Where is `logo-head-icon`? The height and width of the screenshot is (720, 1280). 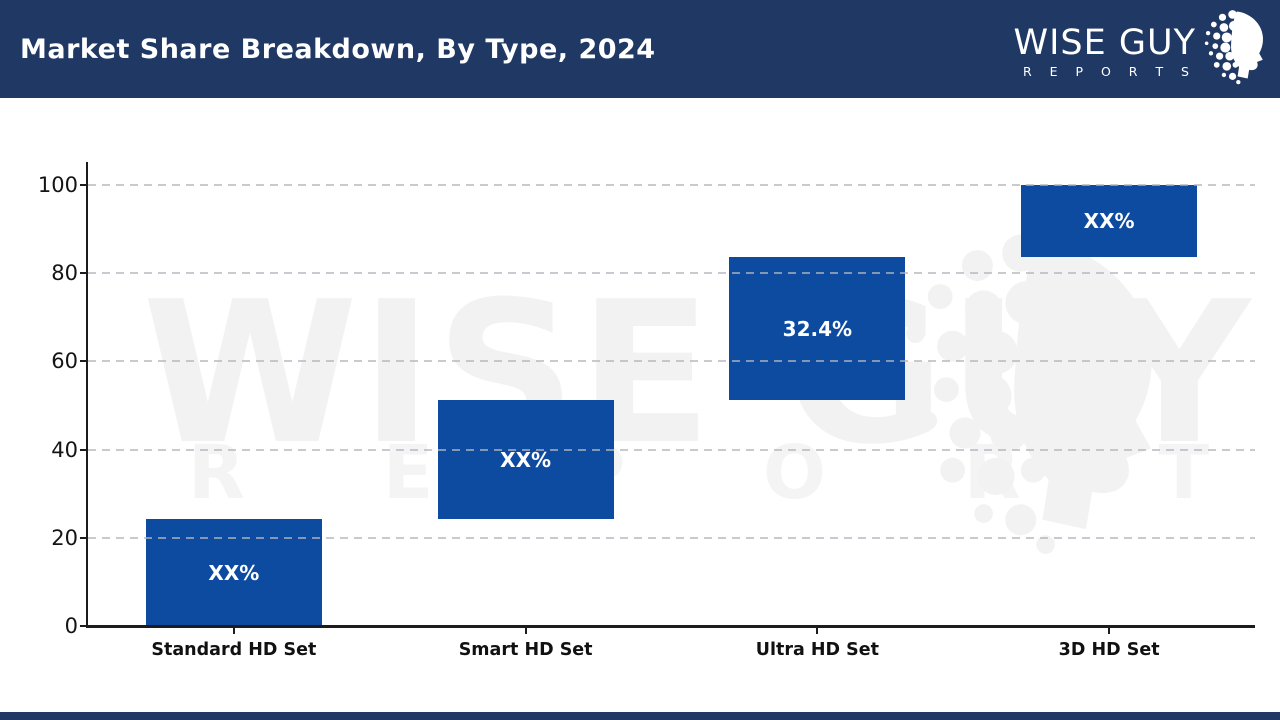 logo-head-icon is located at coordinates (1234, 49).